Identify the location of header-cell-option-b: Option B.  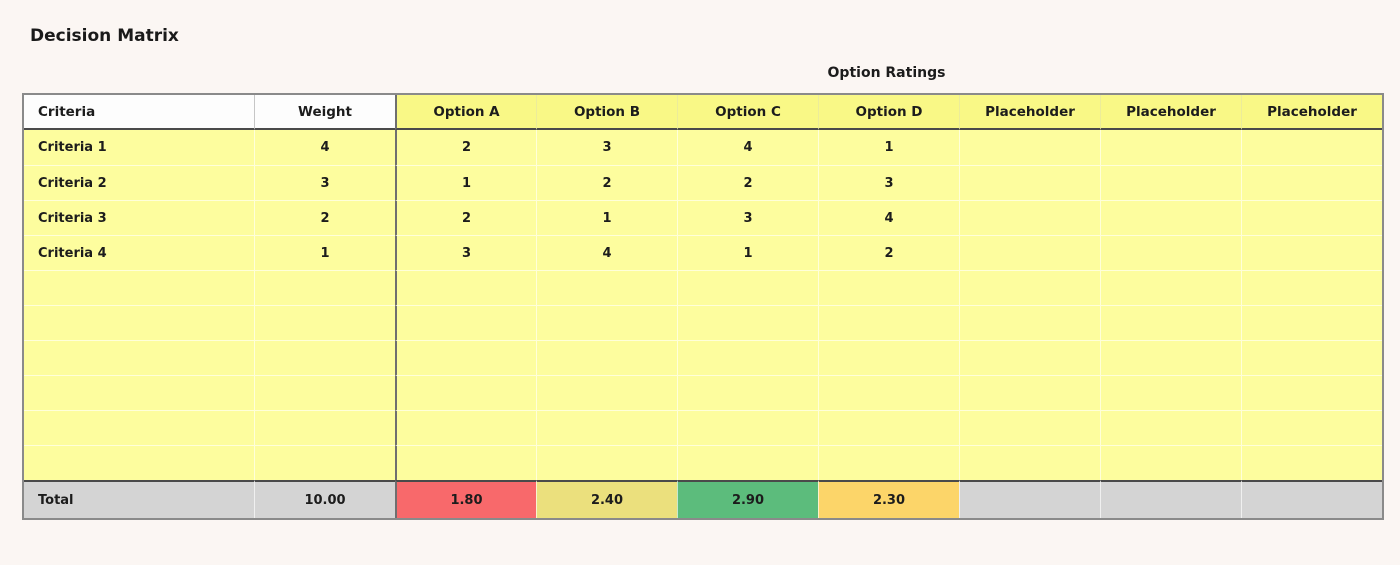
(606, 112).